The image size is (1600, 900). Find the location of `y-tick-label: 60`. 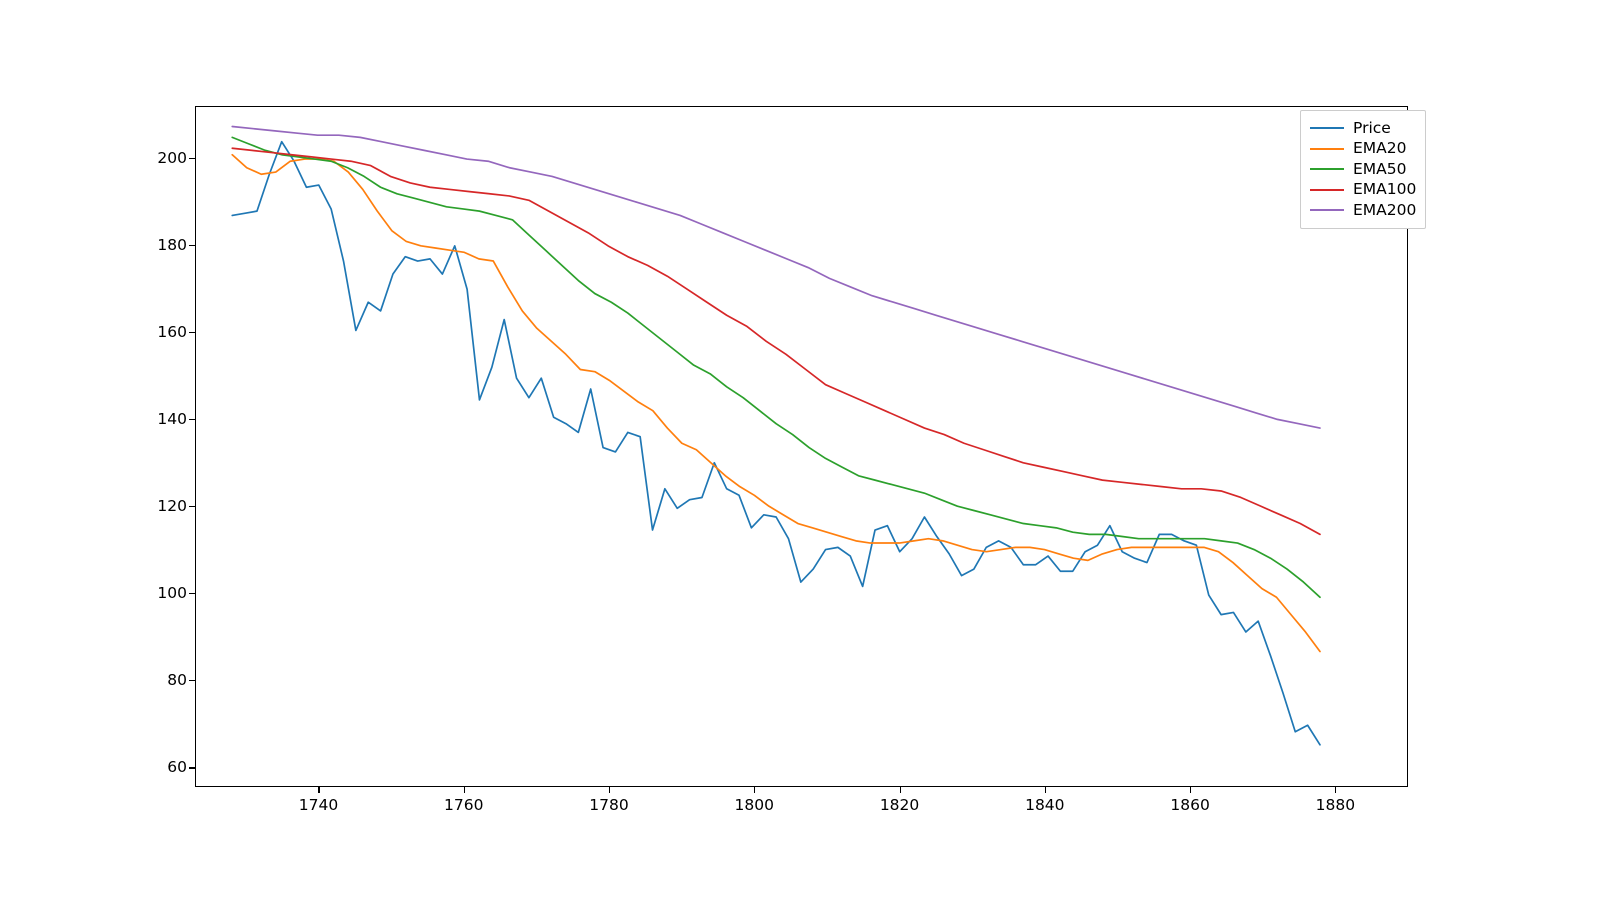

y-tick-label: 60 is located at coordinates (177, 767).